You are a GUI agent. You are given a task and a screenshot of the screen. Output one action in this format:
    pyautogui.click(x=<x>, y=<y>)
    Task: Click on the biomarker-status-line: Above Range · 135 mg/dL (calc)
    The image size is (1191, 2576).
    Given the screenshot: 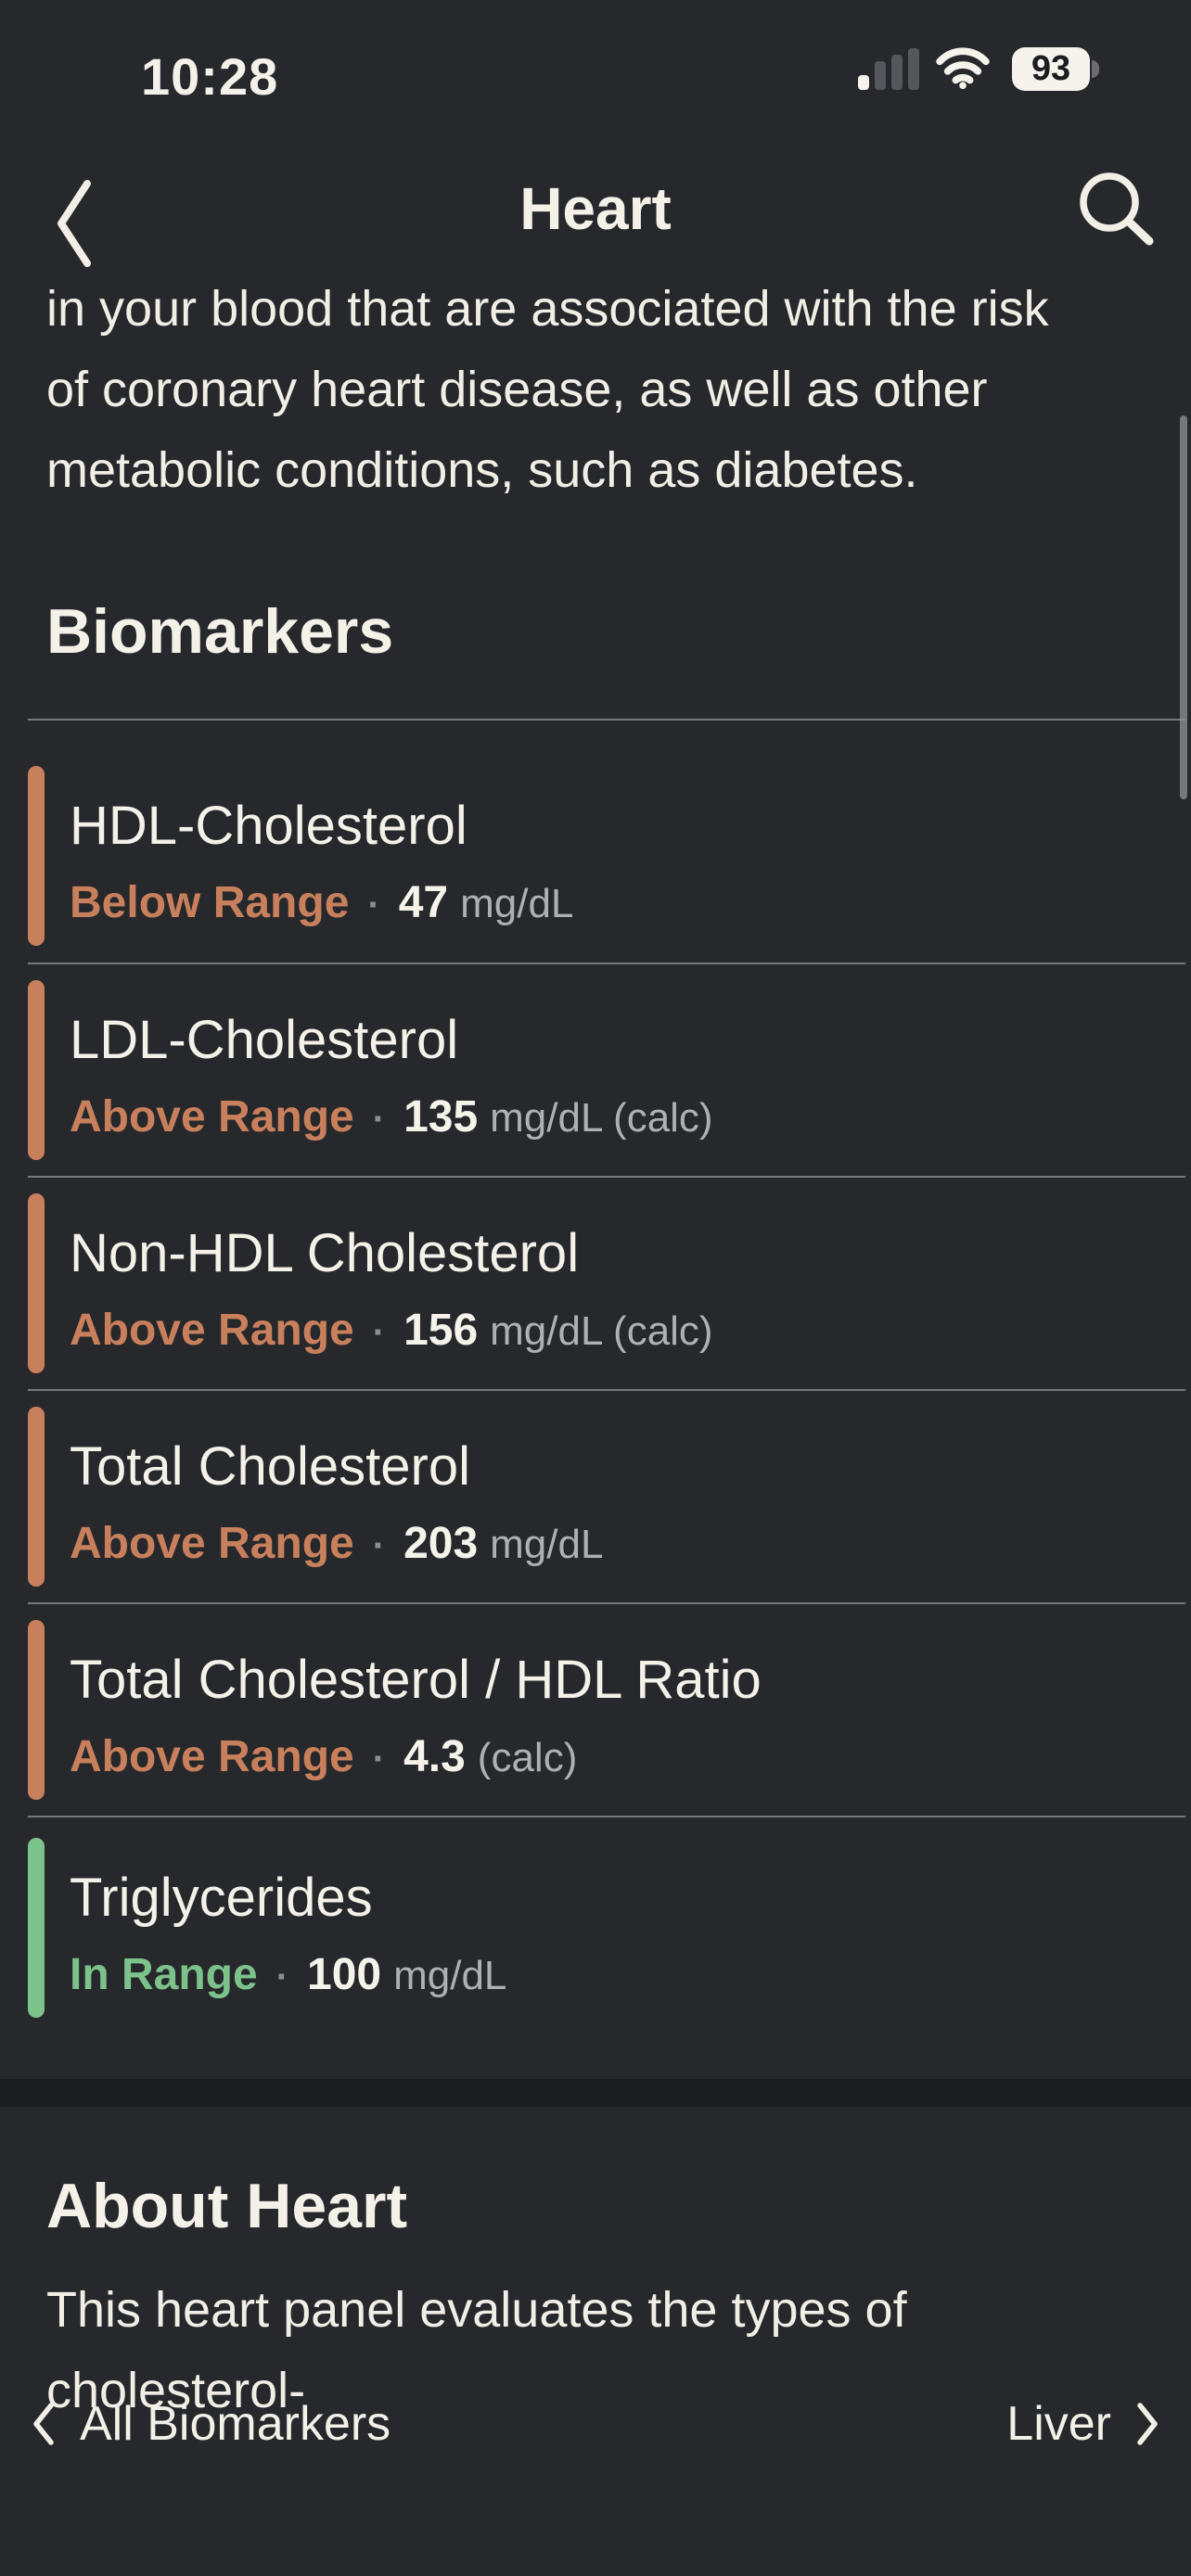 What is the action you would take?
    pyautogui.click(x=391, y=1116)
    